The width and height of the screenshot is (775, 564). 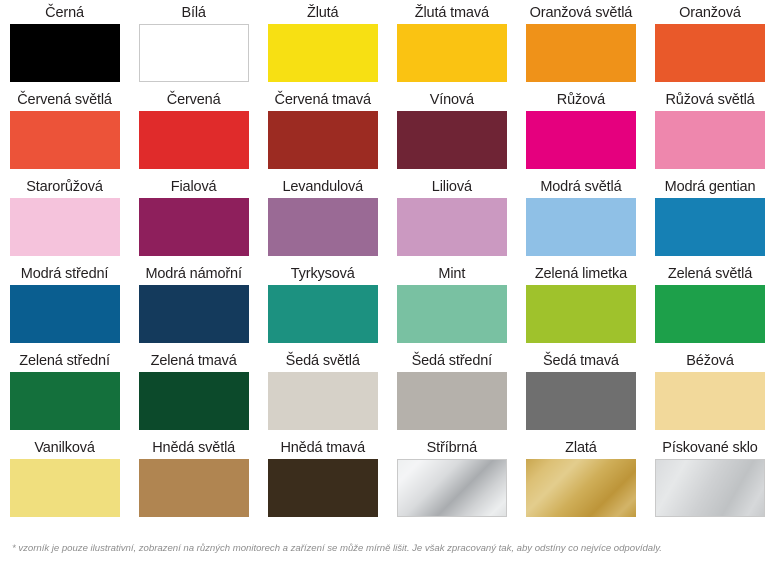 What do you see at coordinates (322, 361) in the screenshot?
I see `swatch-label: Šedá světlá` at bounding box center [322, 361].